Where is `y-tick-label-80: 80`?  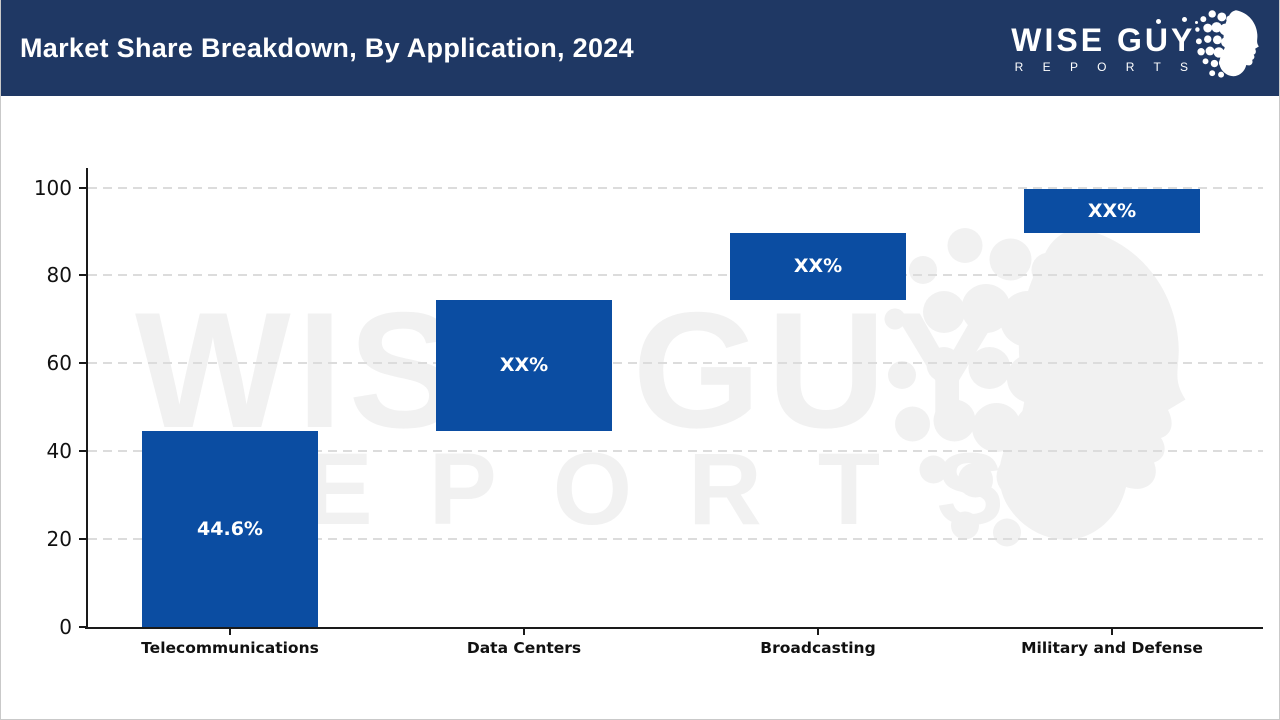
y-tick-label-80: 80 is located at coordinates (59, 275).